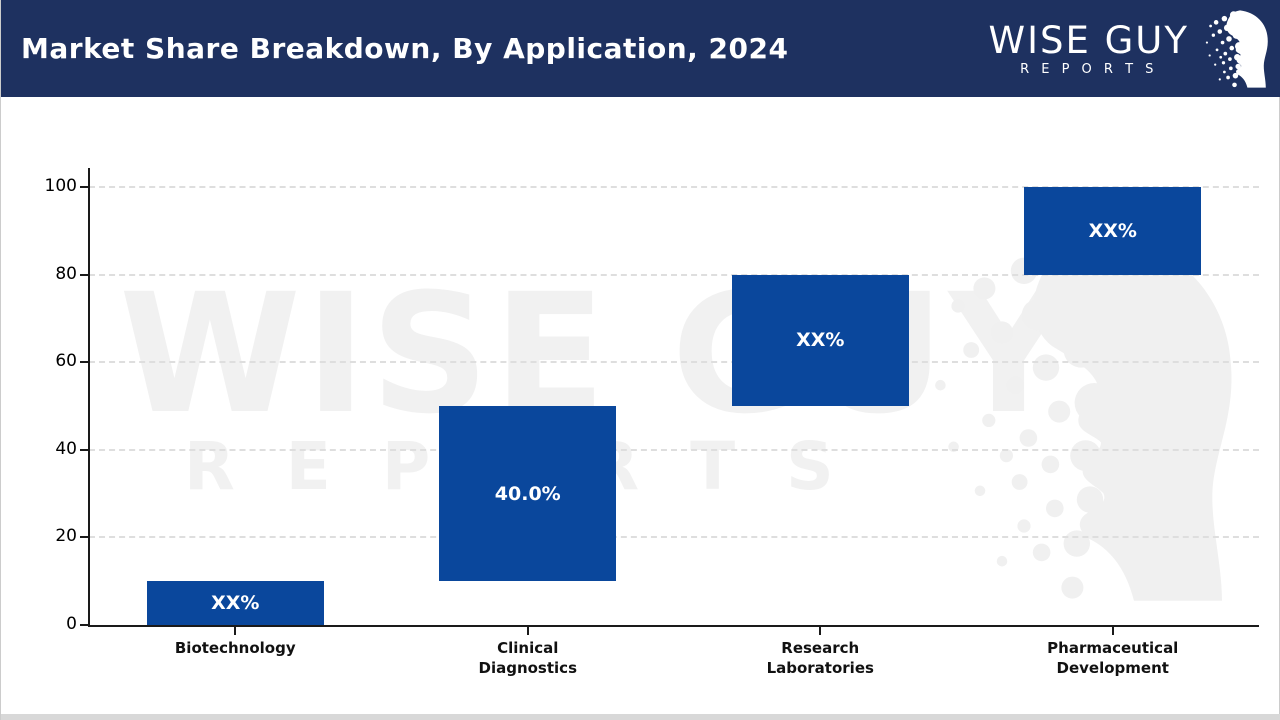 The width and height of the screenshot is (1280, 720). Describe the element at coordinates (66, 536) in the screenshot. I see `y-tick-label-20: 20` at that location.